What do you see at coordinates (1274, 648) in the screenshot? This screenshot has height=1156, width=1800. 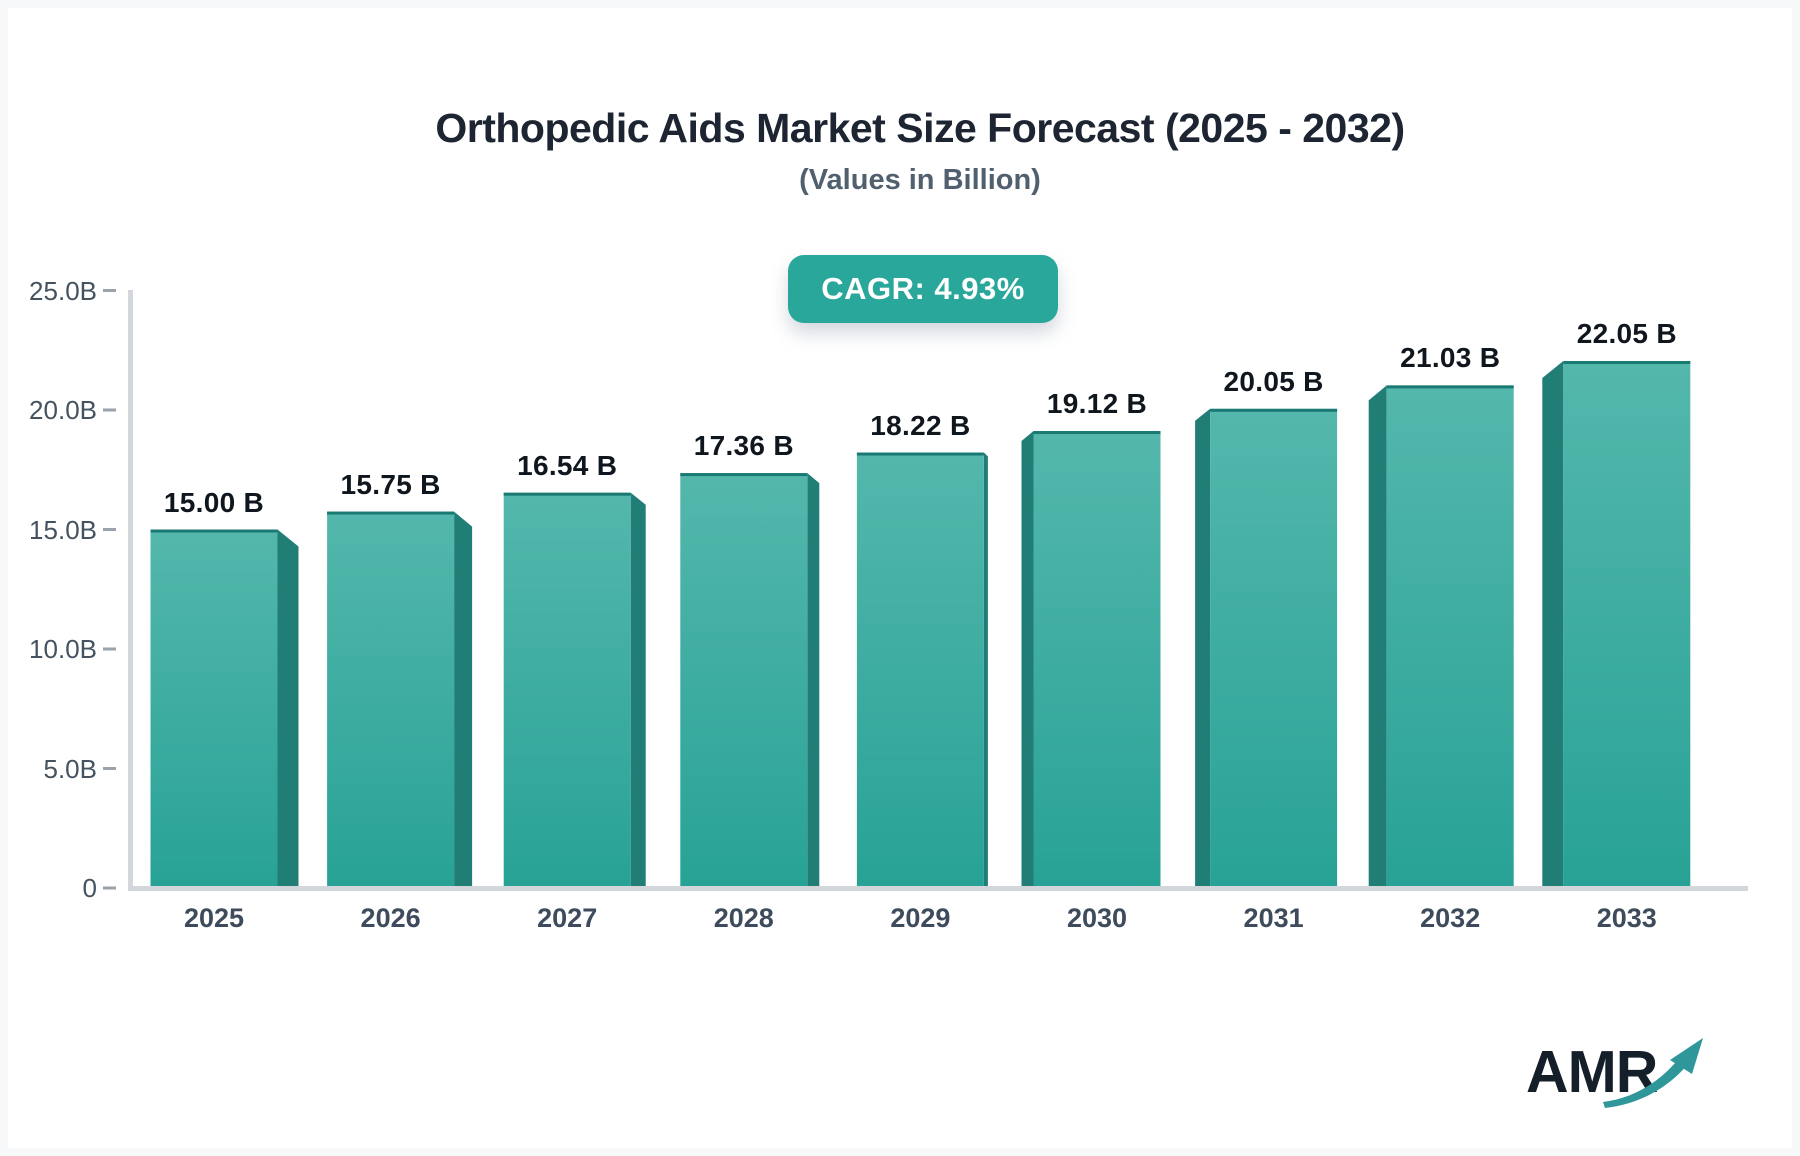 I see `bar-2031` at bounding box center [1274, 648].